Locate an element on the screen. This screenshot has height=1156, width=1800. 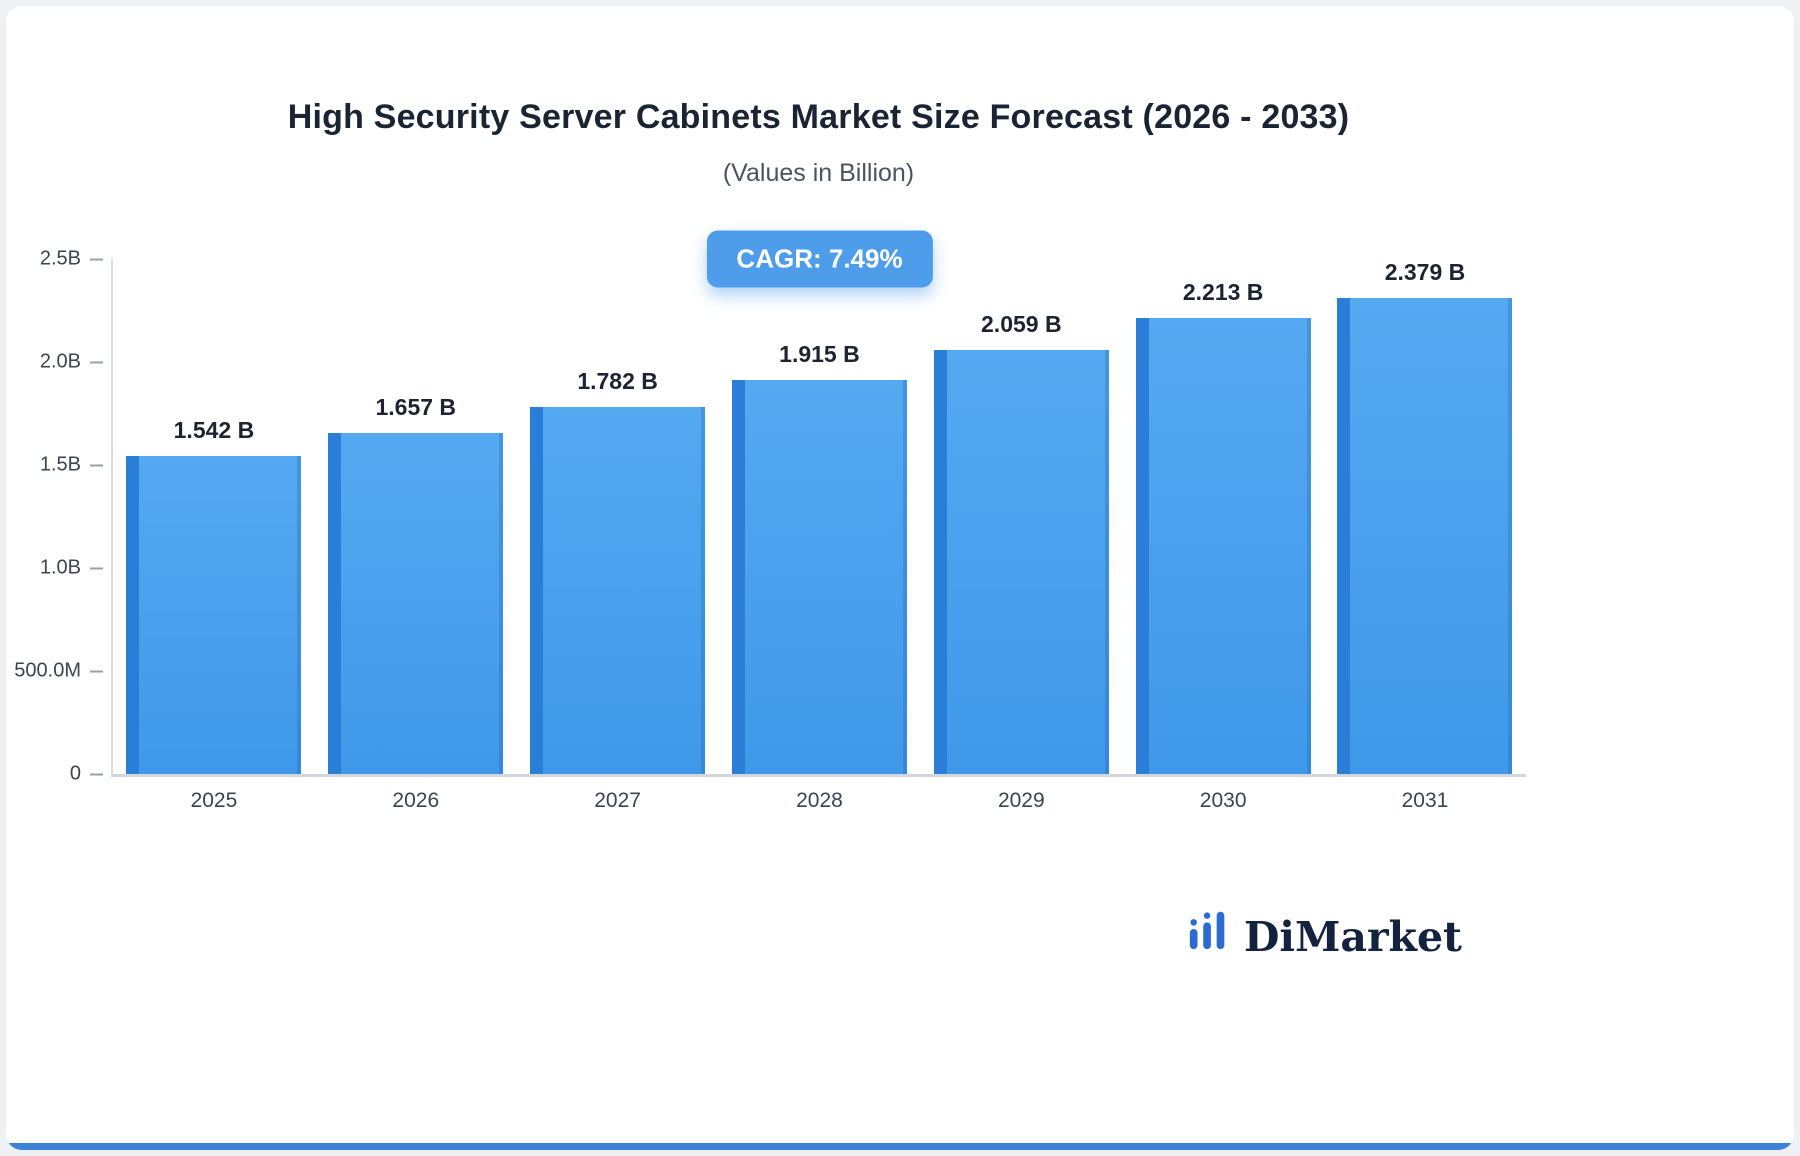
y-axis-tick: 2.0B is located at coordinates (71, 362).